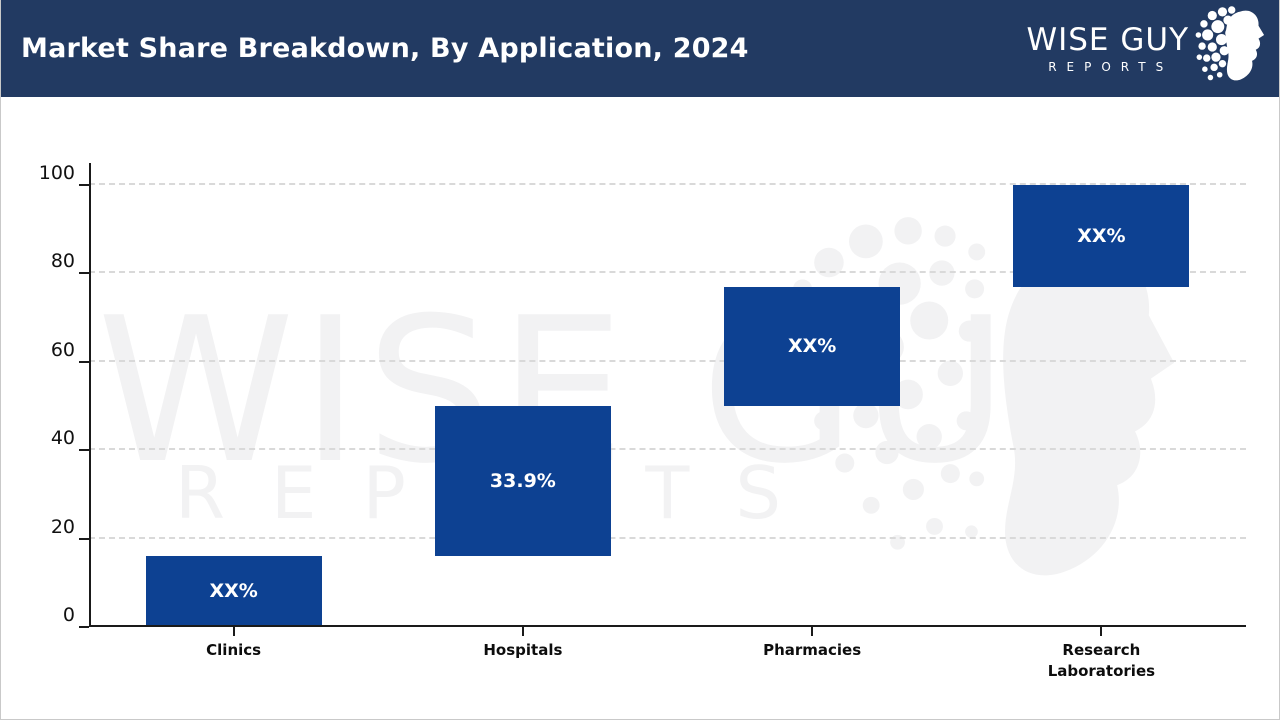 This screenshot has width=1280, height=720. Describe the element at coordinates (62, 438) in the screenshot. I see `y-axis-tick-label: 40` at that location.